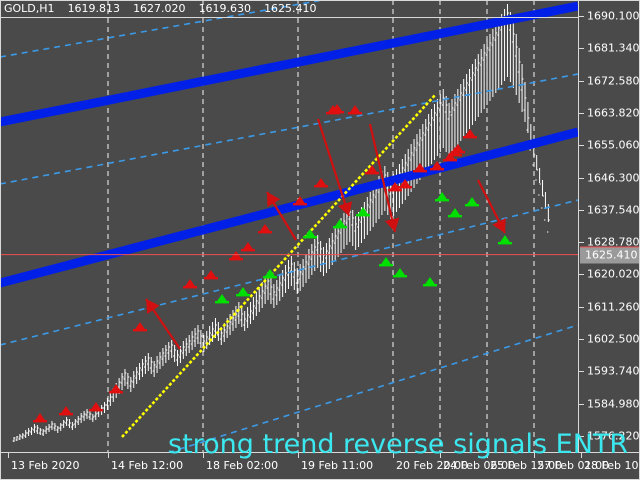  Describe the element at coordinates (45, 465) in the screenshot. I see `time-axis-label: 13 Feb 2020` at that location.